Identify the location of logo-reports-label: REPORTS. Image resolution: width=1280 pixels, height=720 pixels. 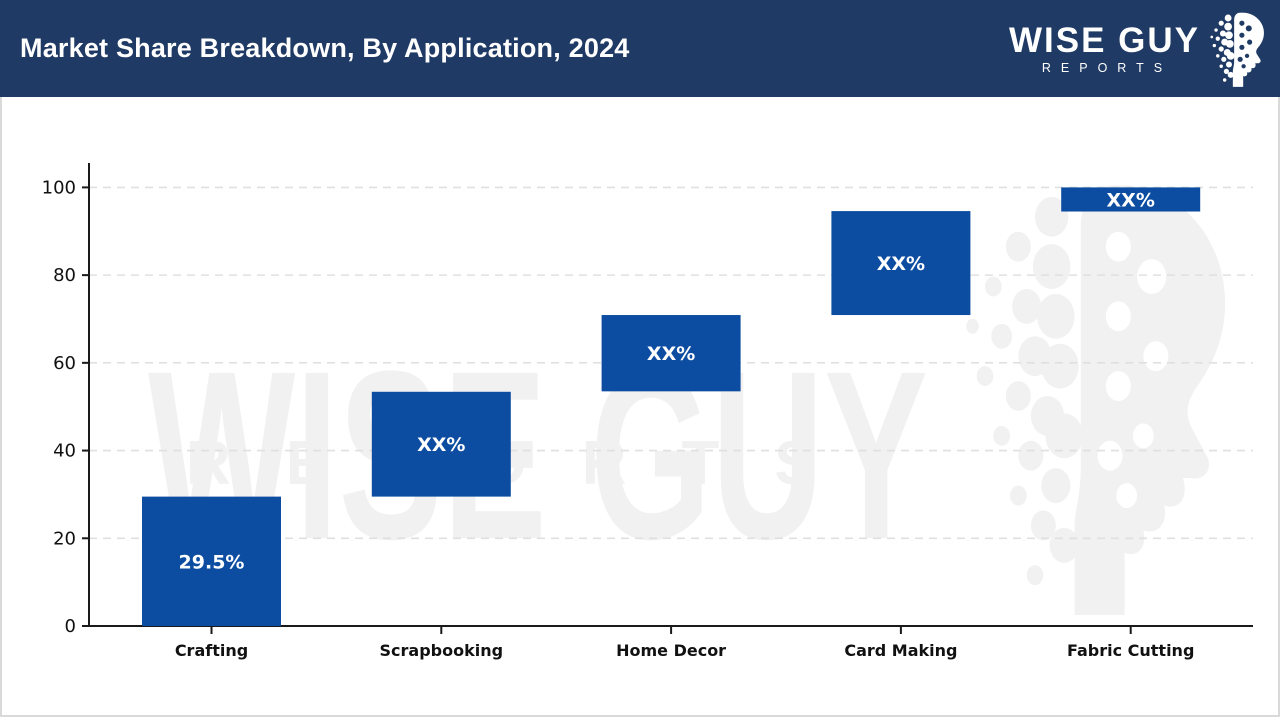
(1107, 67).